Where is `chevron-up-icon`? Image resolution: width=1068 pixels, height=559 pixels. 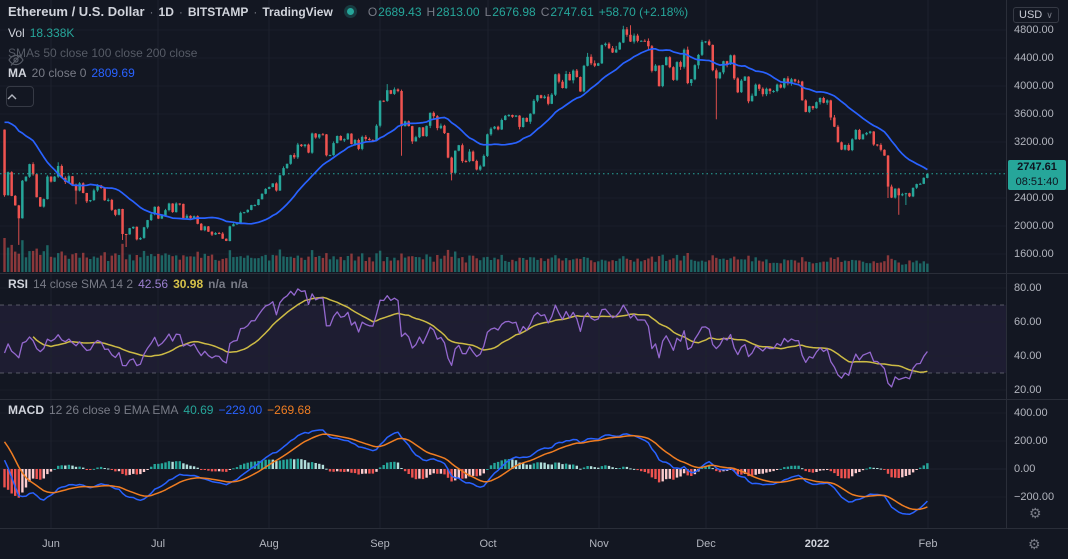 chevron-up-icon is located at coordinates (12, 96).